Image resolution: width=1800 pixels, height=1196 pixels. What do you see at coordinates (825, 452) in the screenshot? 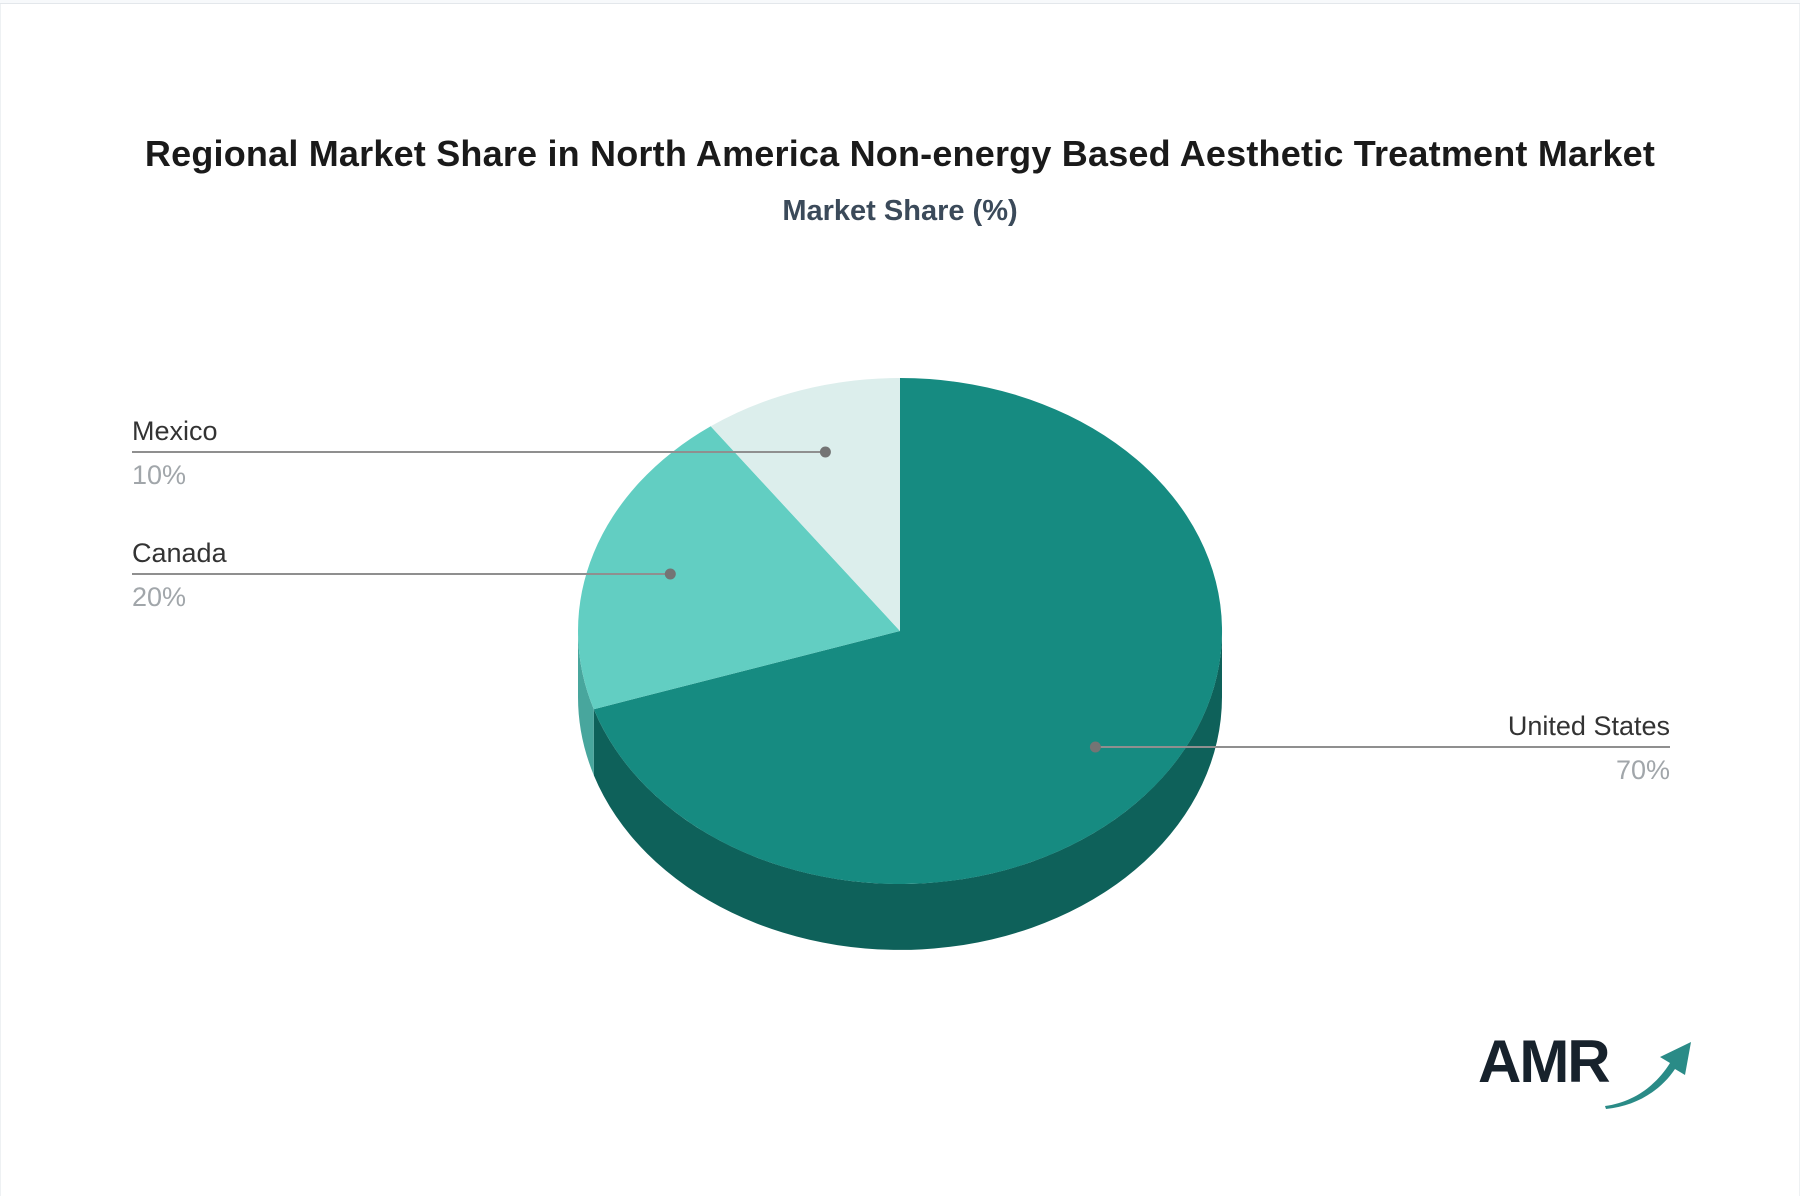
I see `pie-connector-dot-mexico` at bounding box center [825, 452].